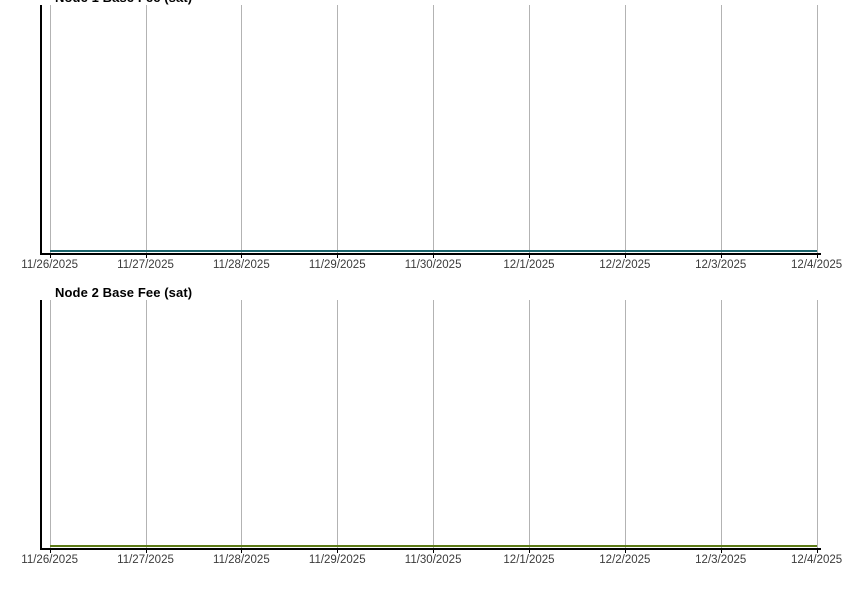  What do you see at coordinates (123, 2) in the screenshot?
I see `chart-title-node-1: Node 1 Base Fee (sat)` at bounding box center [123, 2].